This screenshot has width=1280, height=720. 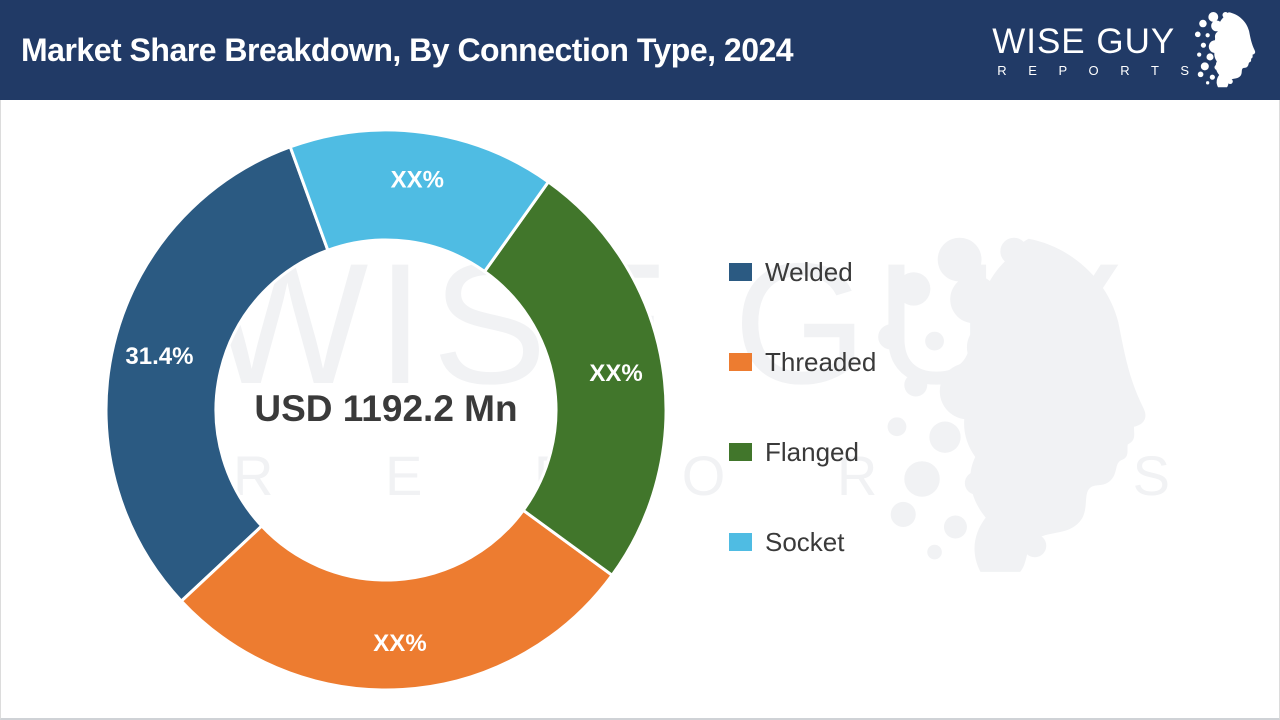 I want to click on logo-subtitle: R E P O R T S, so click(x=1097, y=70).